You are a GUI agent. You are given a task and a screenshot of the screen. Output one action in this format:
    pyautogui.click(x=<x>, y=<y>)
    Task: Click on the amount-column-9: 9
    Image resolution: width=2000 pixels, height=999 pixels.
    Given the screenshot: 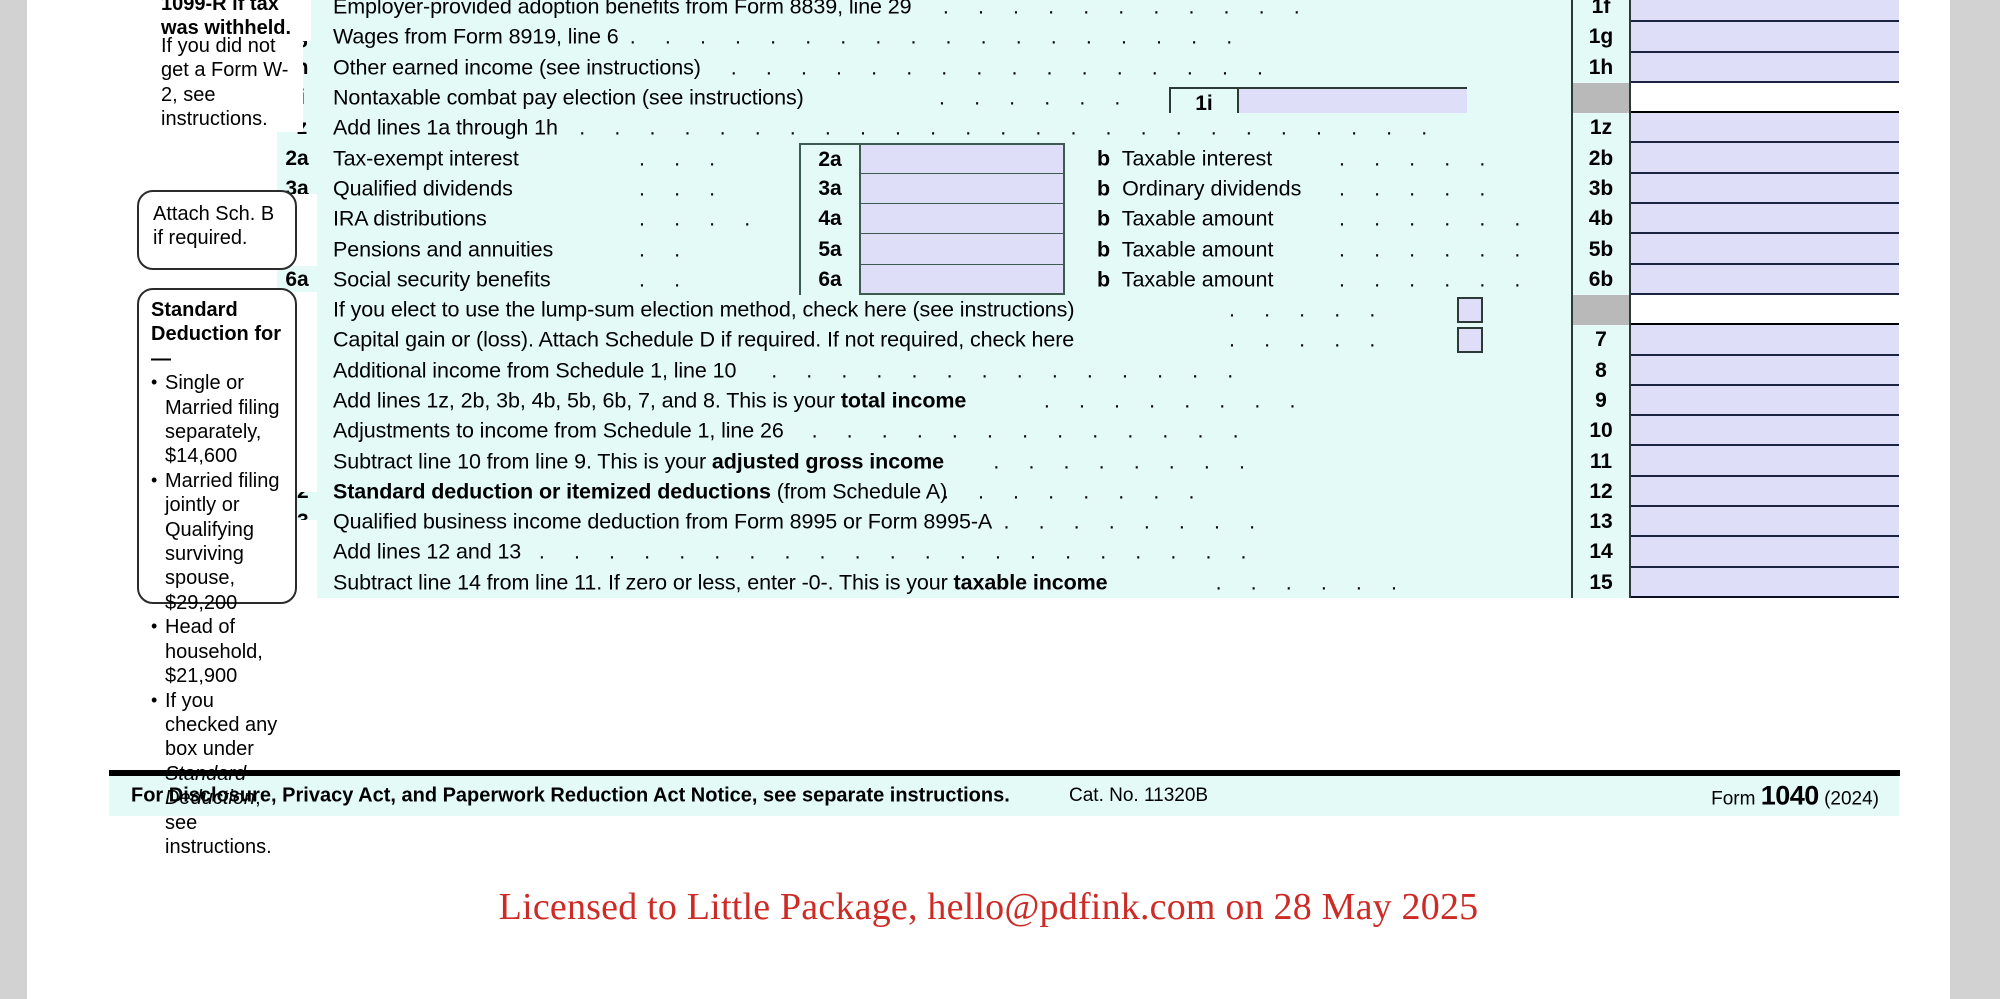 What is the action you would take?
    pyautogui.click(x=1735, y=401)
    